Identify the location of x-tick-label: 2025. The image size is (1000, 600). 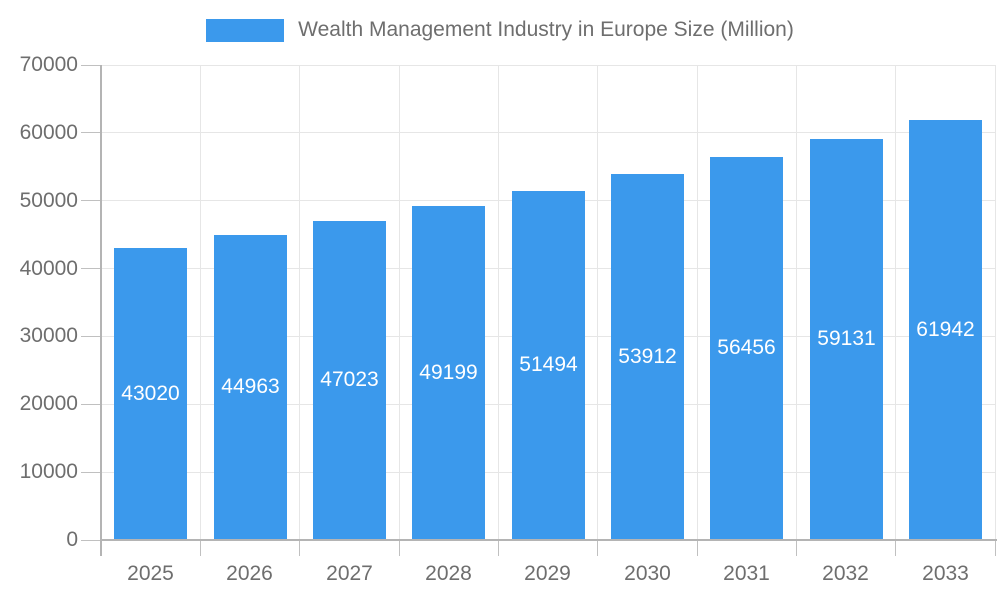
(150, 573).